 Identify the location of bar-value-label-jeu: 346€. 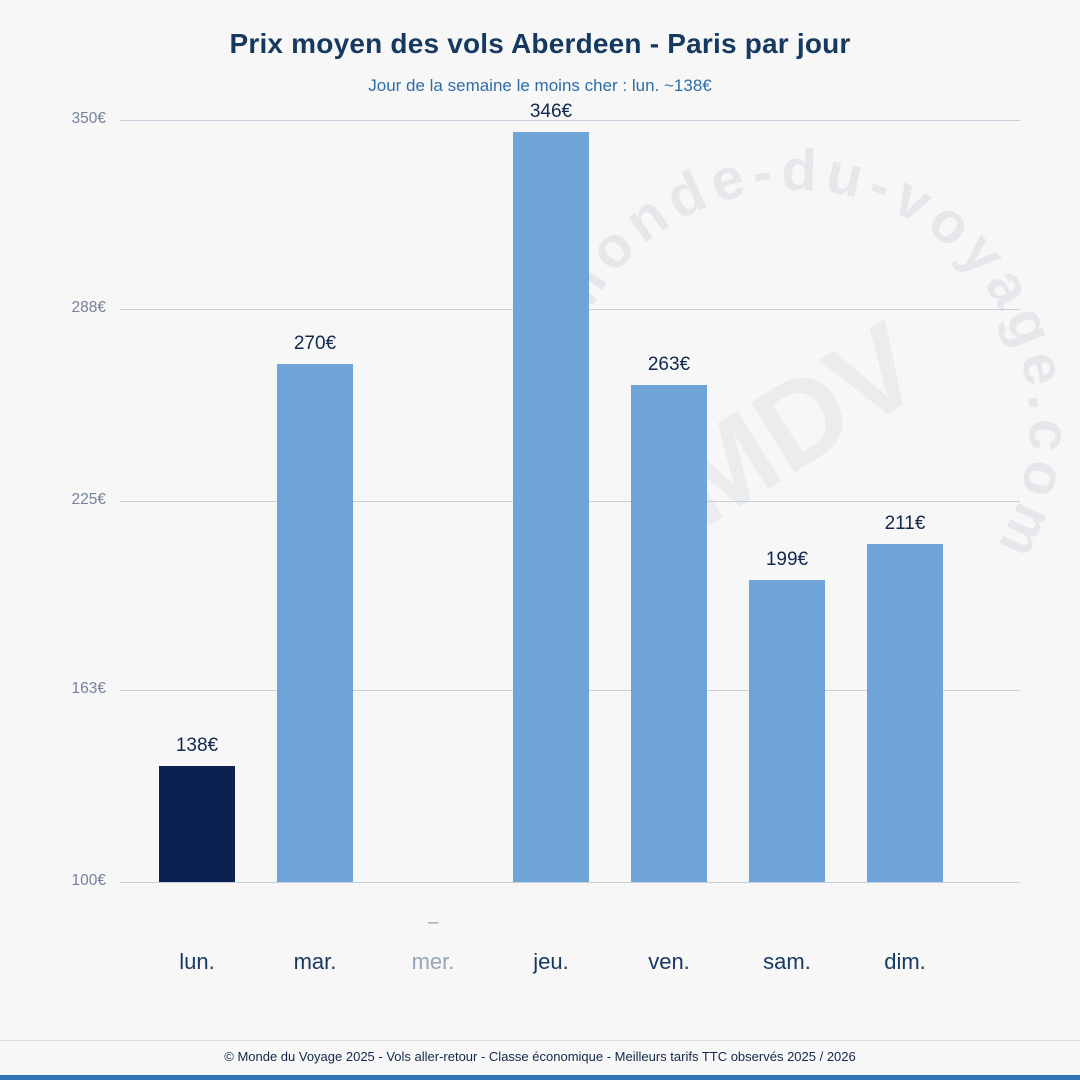
(551, 112).